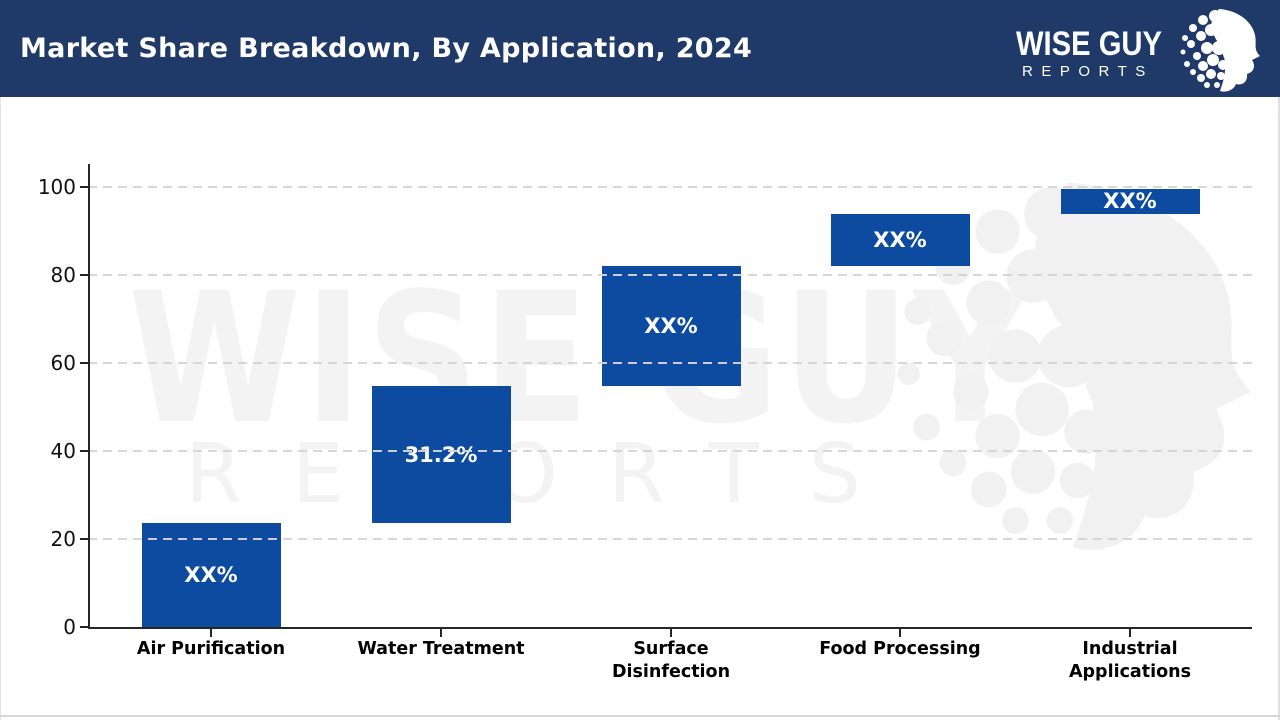 The height and width of the screenshot is (720, 1280). Describe the element at coordinates (69, 627) in the screenshot. I see `y-tick-label: 0` at that location.